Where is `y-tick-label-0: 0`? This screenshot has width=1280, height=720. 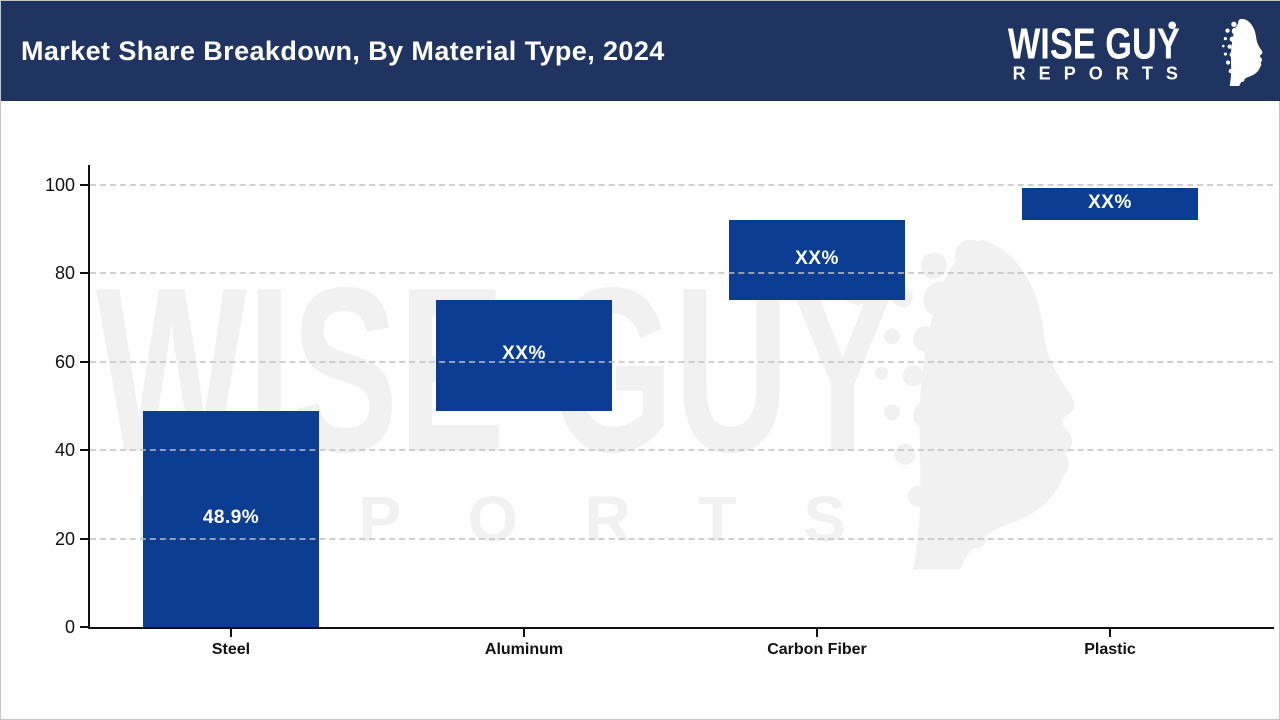
y-tick-label-0: 0 is located at coordinates (69, 627).